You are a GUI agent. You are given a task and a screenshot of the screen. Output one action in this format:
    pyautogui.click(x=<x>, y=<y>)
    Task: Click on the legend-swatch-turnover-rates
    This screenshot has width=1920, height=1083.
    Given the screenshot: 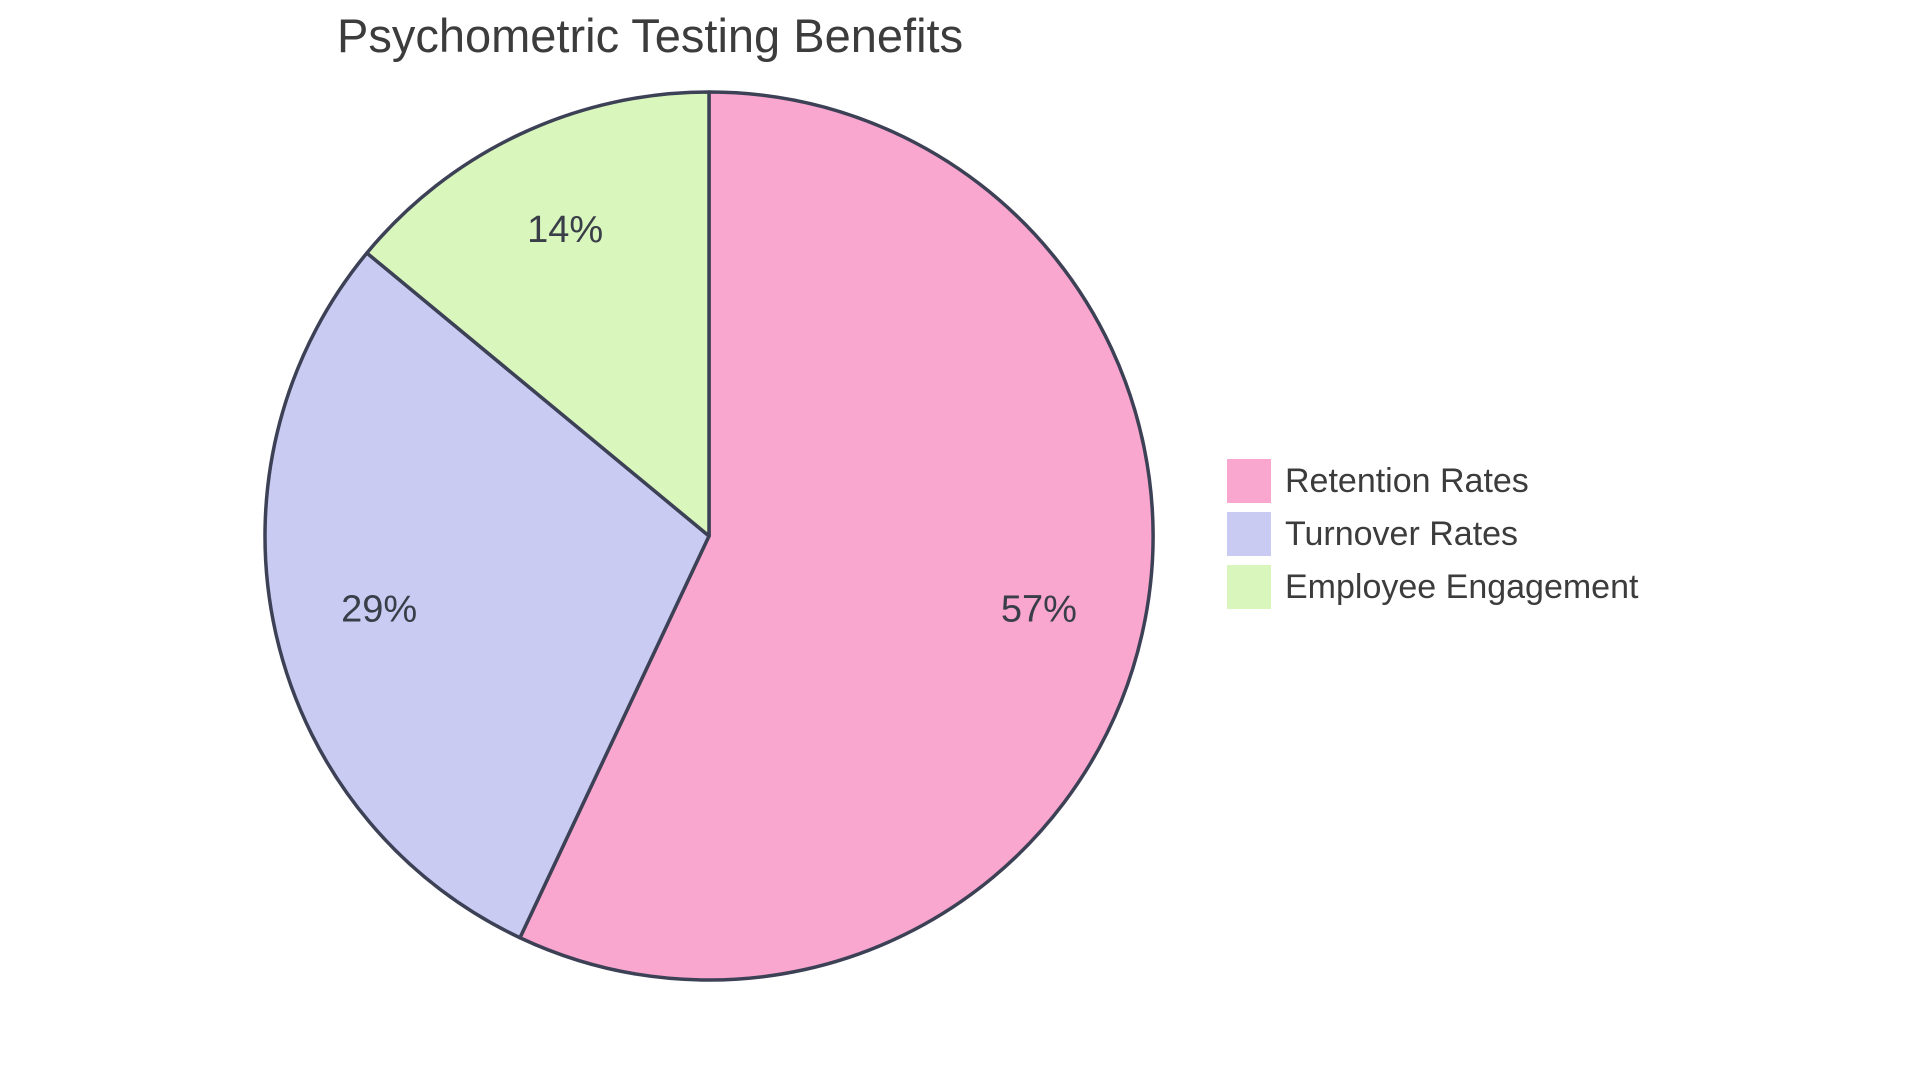 What is the action you would take?
    pyautogui.click(x=1249, y=534)
    